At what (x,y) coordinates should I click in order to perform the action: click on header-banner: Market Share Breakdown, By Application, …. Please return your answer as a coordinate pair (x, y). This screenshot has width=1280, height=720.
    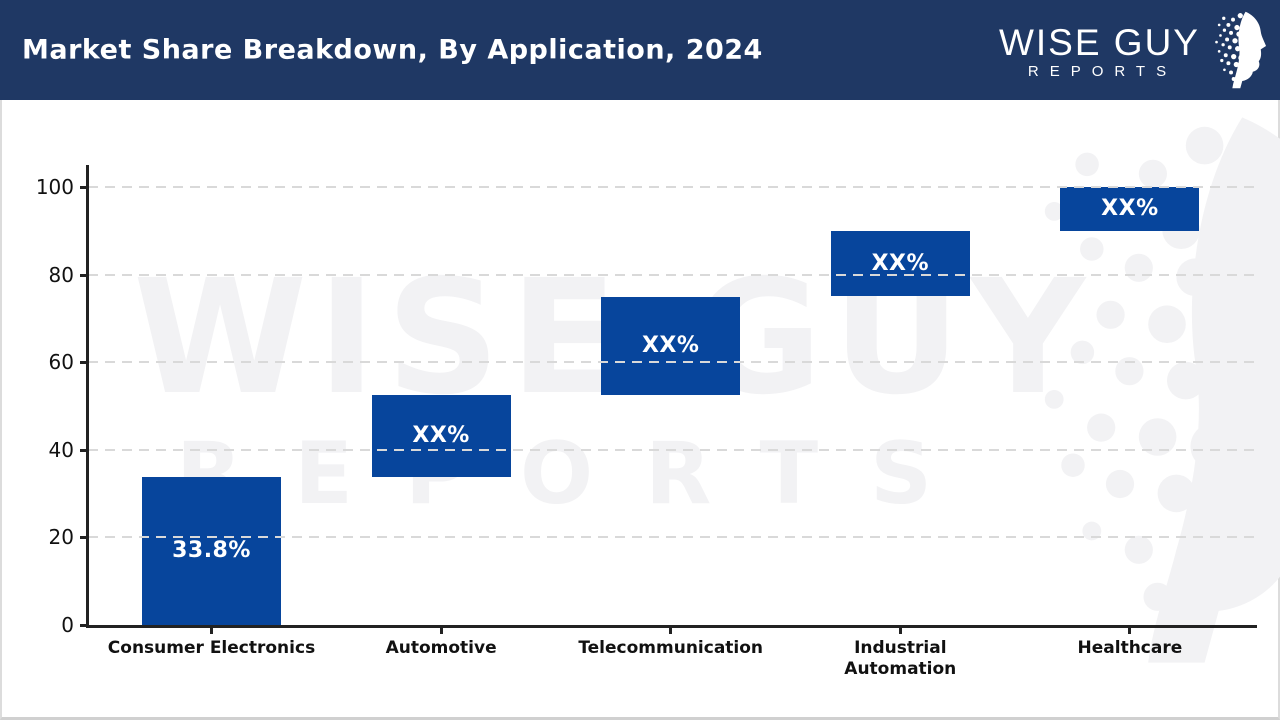
    Looking at the image, I should click on (640, 50).